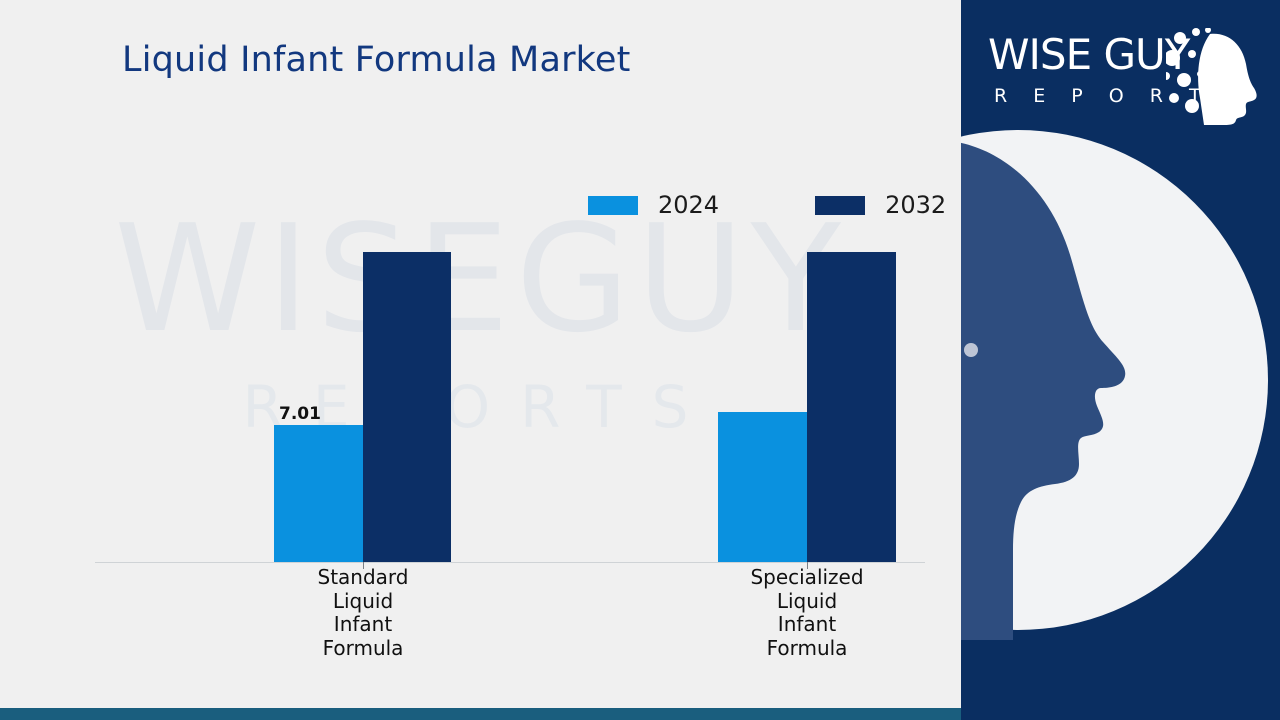 This screenshot has width=1280, height=720. I want to click on legend-swatch-2024, so click(613, 205).